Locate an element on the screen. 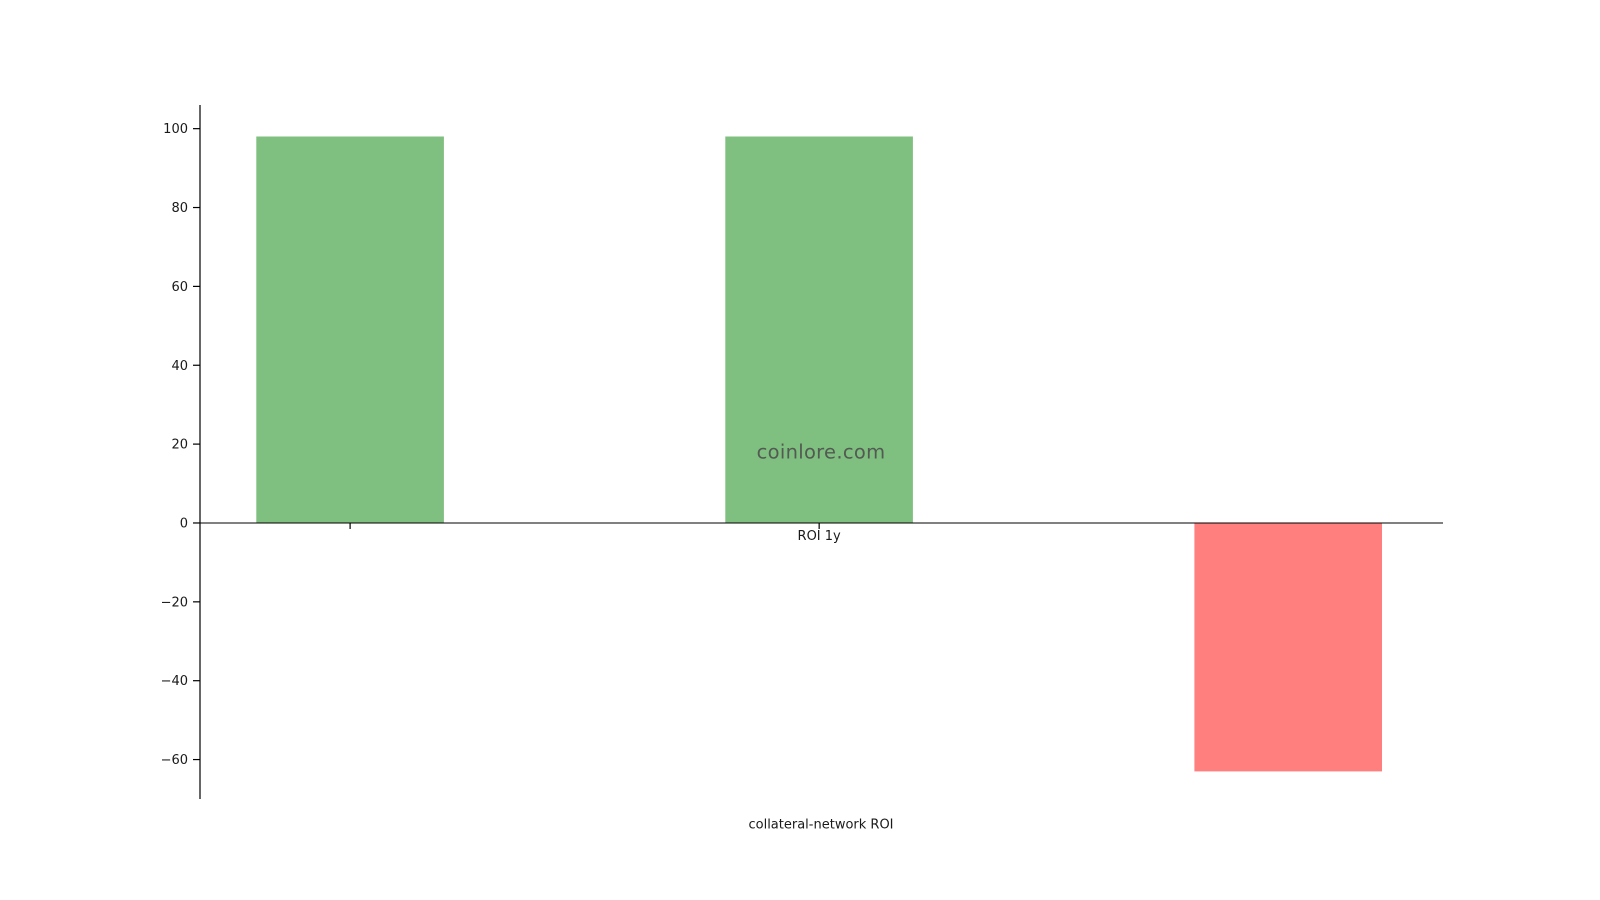 The width and height of the screenshot is (1600, 900). y-tick-label: 40 is located at coordinates (179, 366).